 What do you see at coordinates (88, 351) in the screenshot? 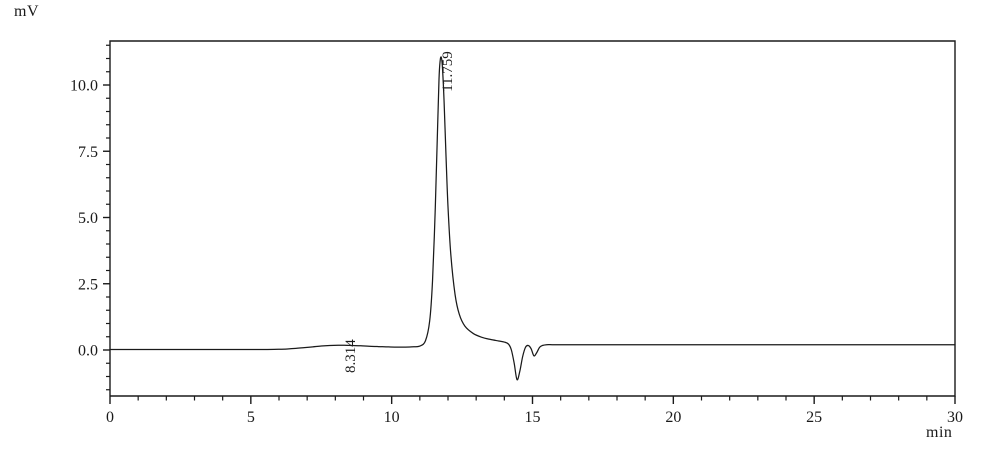
I see `y-tick-label: 0.0` at bounding box center [88, 351].